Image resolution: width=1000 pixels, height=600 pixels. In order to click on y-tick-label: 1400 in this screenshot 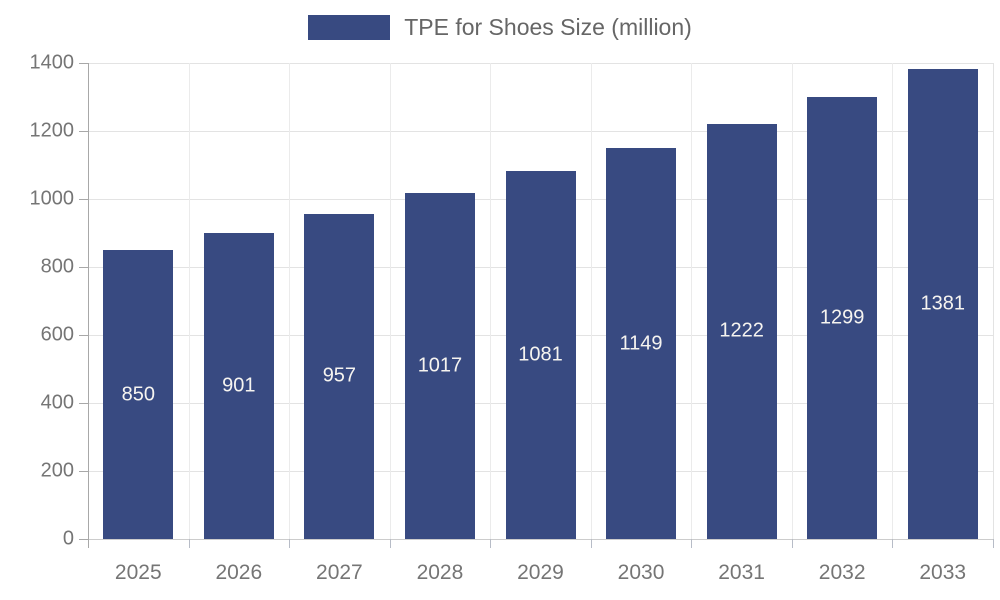, I will do `click(52, 62)`.